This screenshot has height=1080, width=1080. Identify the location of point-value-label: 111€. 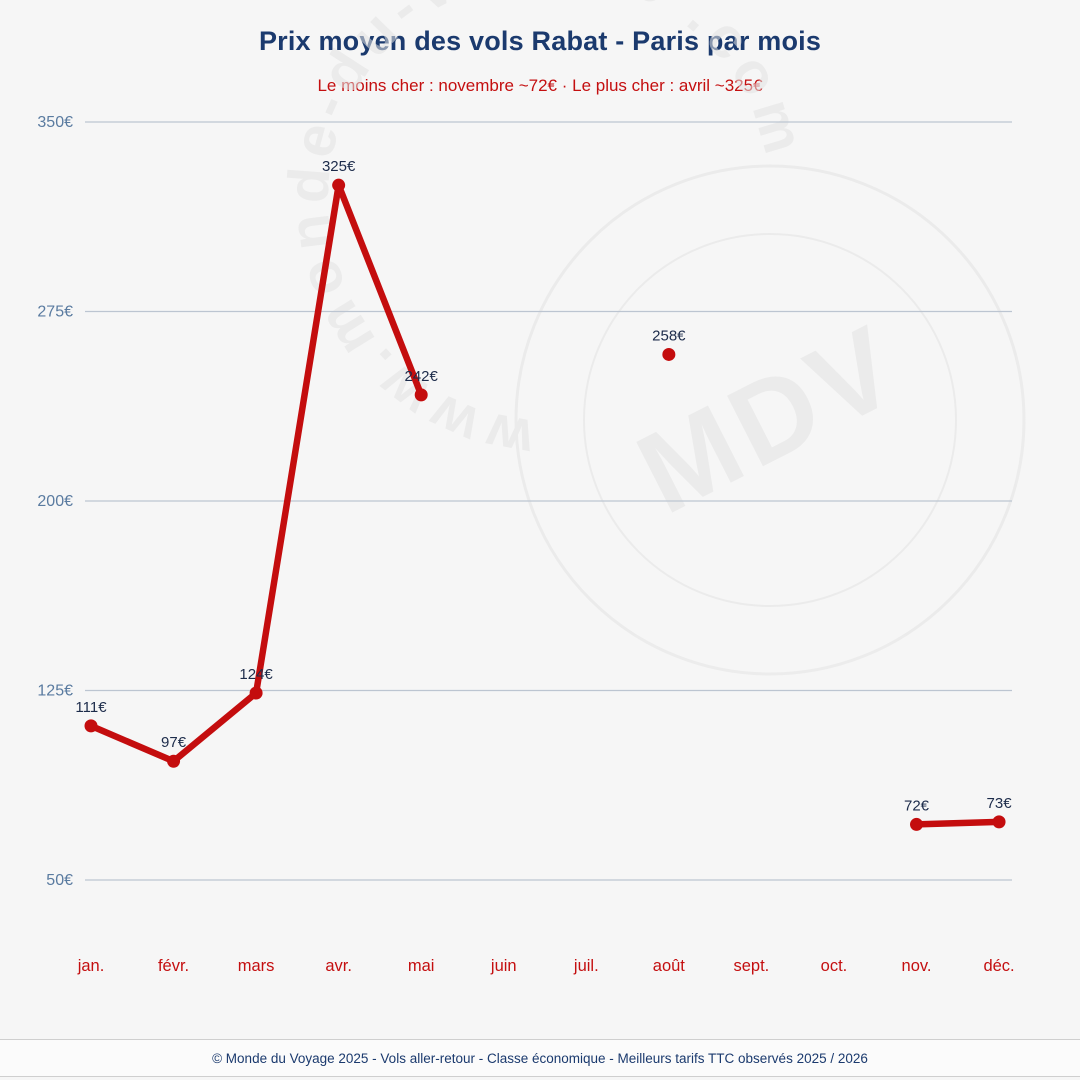
(91, 707).